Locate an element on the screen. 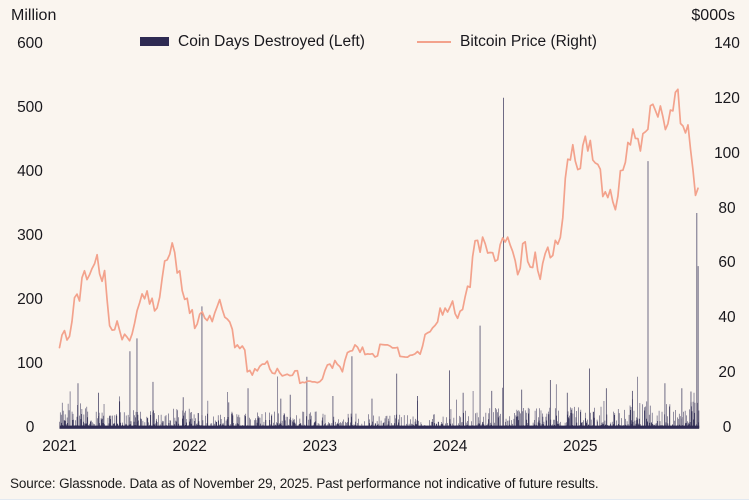 This screenshot has height=500, width=749. left-axis-tick-100: 100 is located at coordinates (30, 363).